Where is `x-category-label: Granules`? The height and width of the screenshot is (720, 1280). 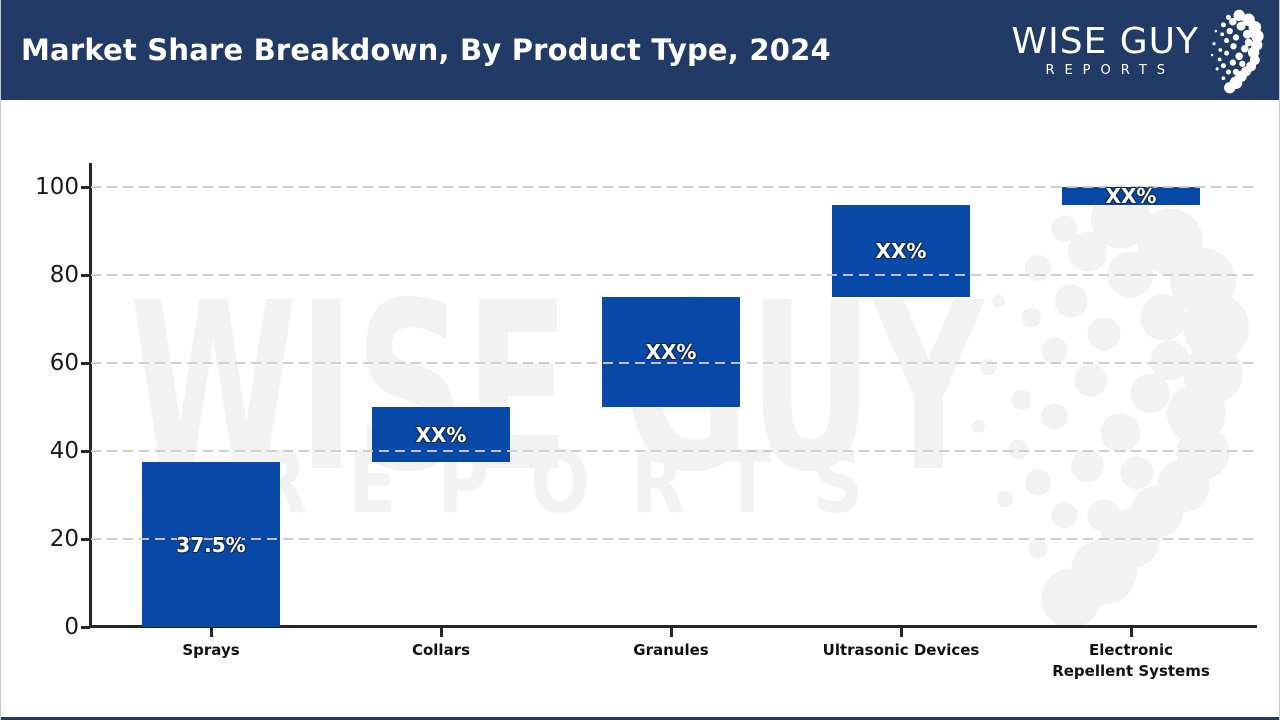
x-category-label: Granules is located at coordinates (671, 650).